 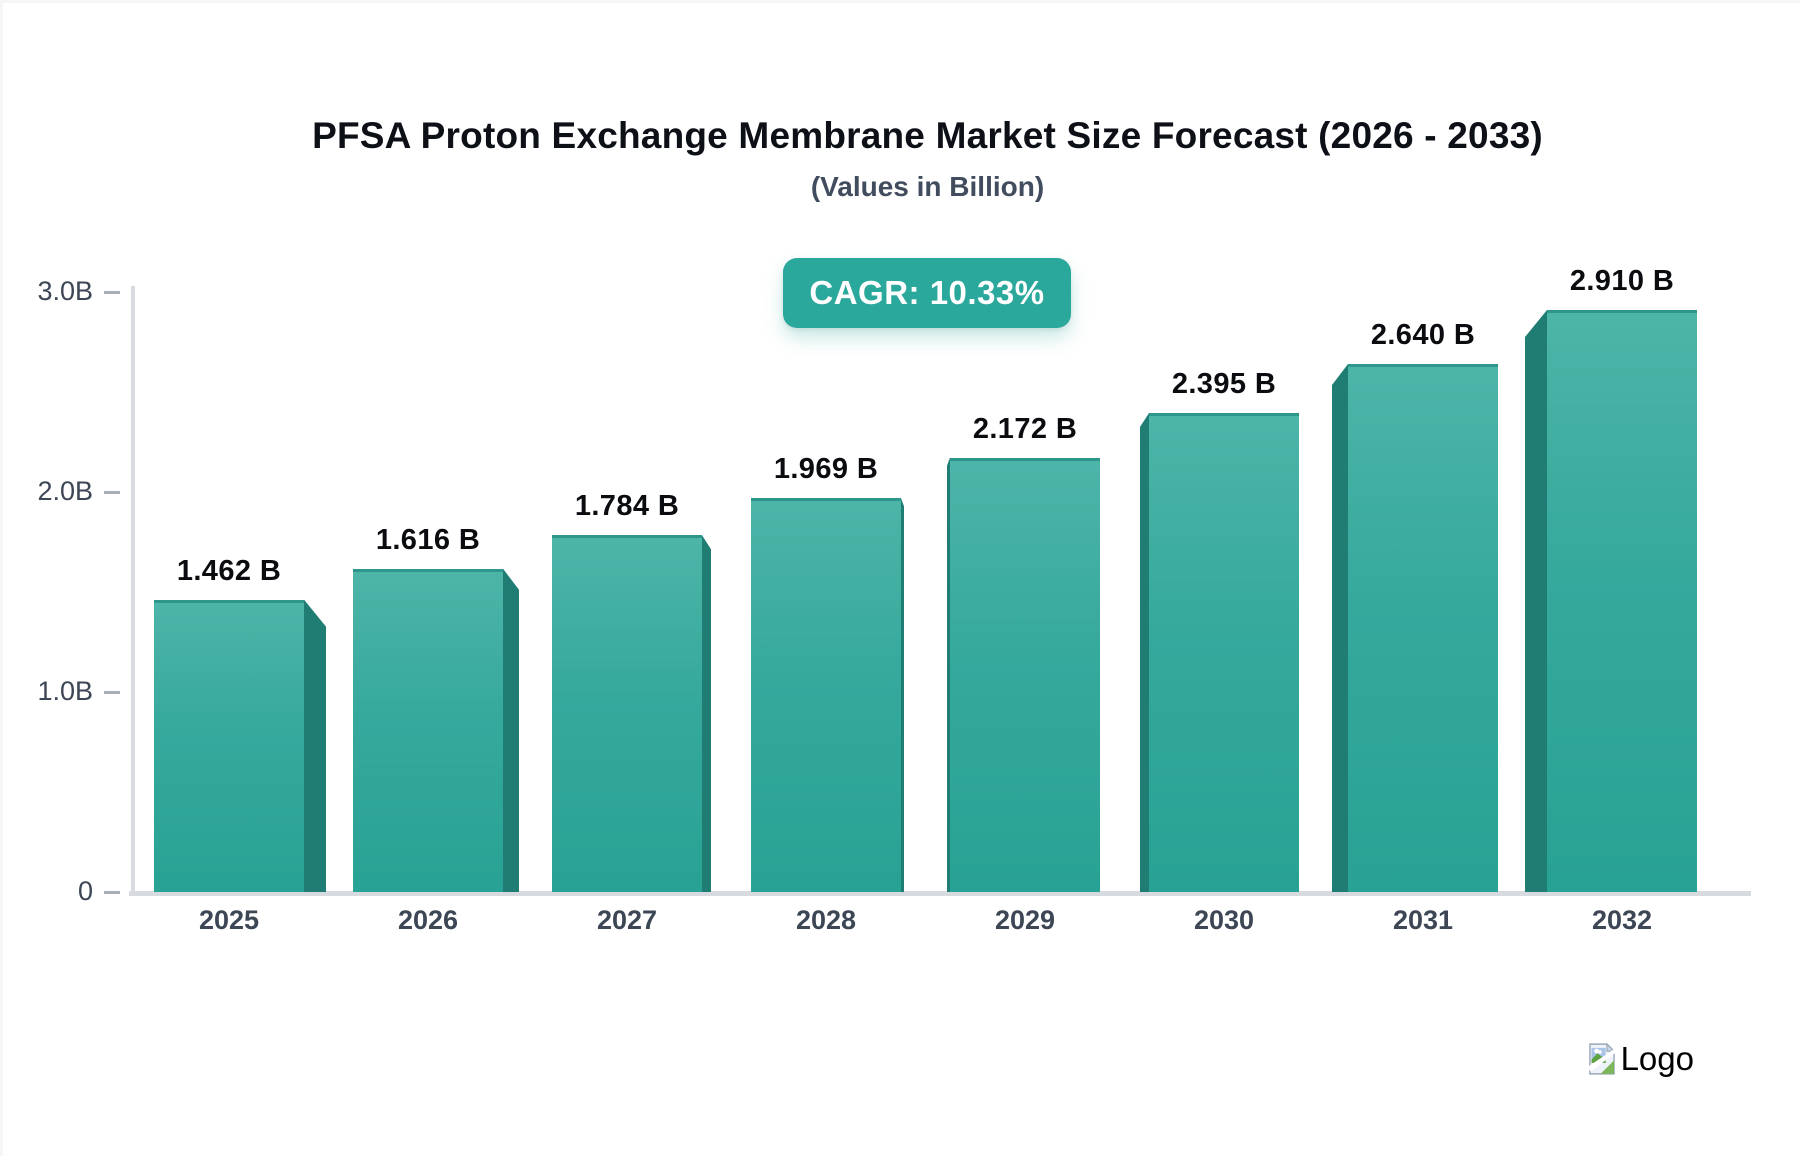 I want to click on cagr-badge-label: CAGR: 10.33%, so click(x=927, y=292).